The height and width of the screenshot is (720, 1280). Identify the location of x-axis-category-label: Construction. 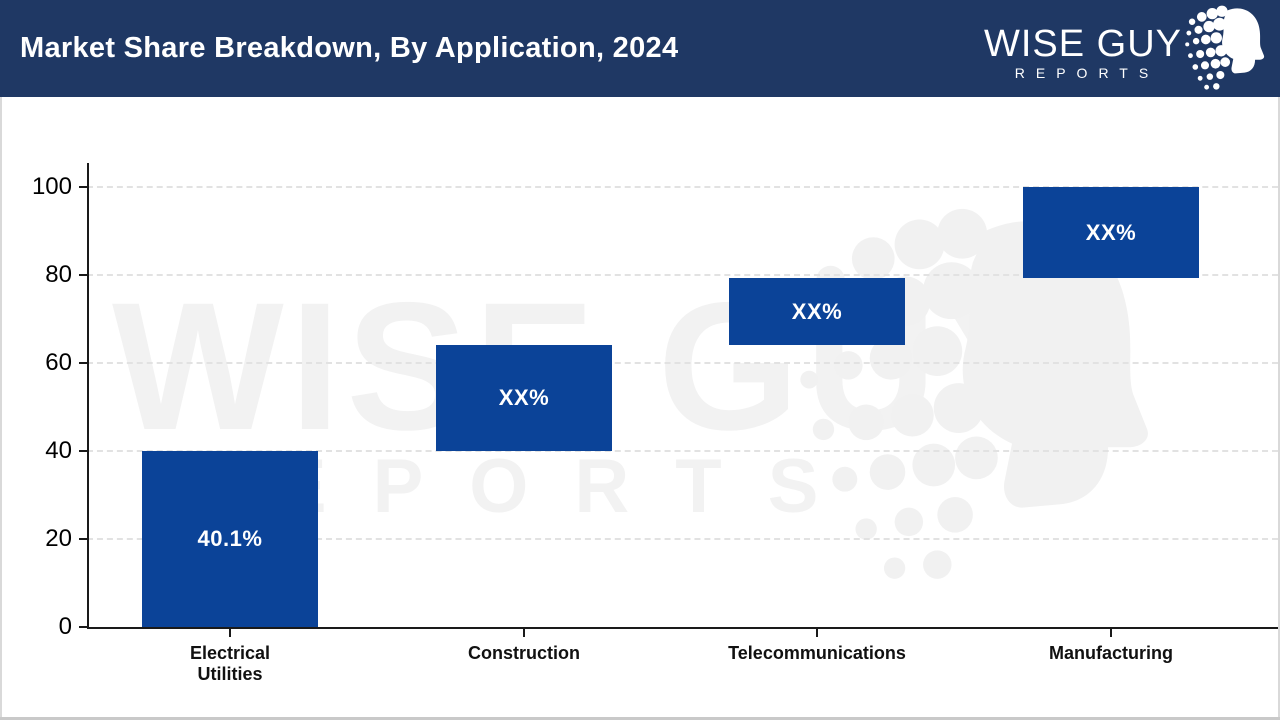
(524, 653).